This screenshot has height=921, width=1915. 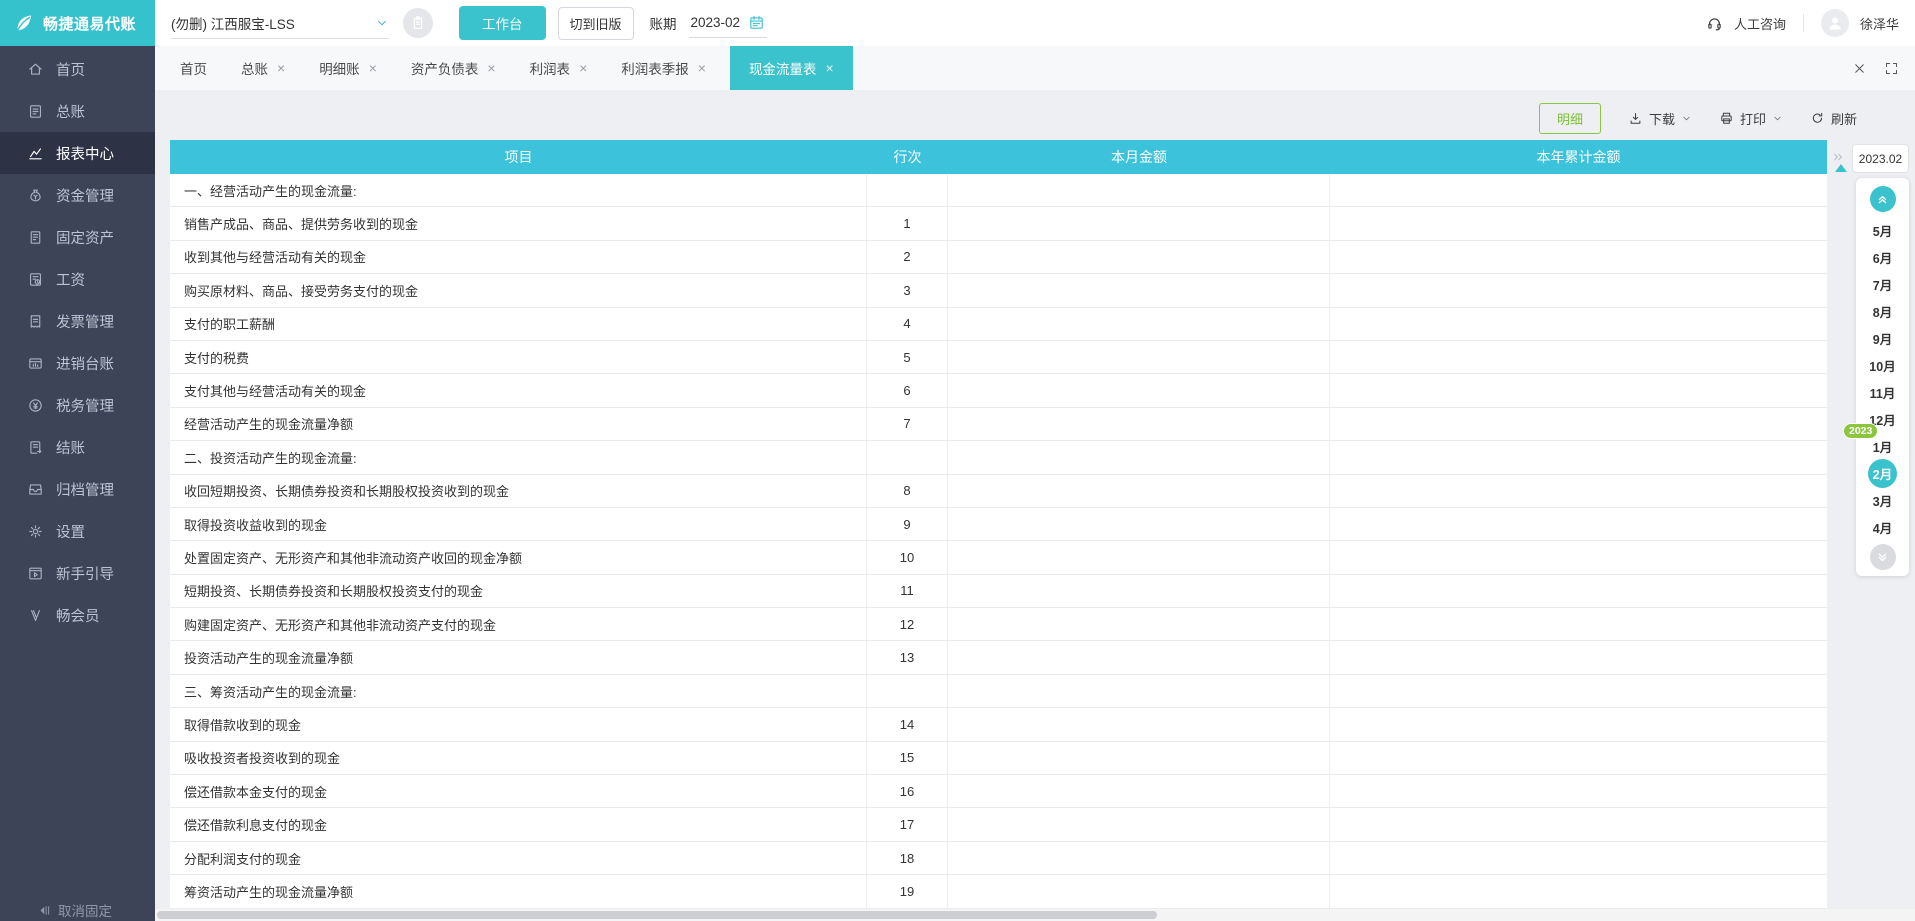 I want to click on archive-icon, so click(x=35, y=489).